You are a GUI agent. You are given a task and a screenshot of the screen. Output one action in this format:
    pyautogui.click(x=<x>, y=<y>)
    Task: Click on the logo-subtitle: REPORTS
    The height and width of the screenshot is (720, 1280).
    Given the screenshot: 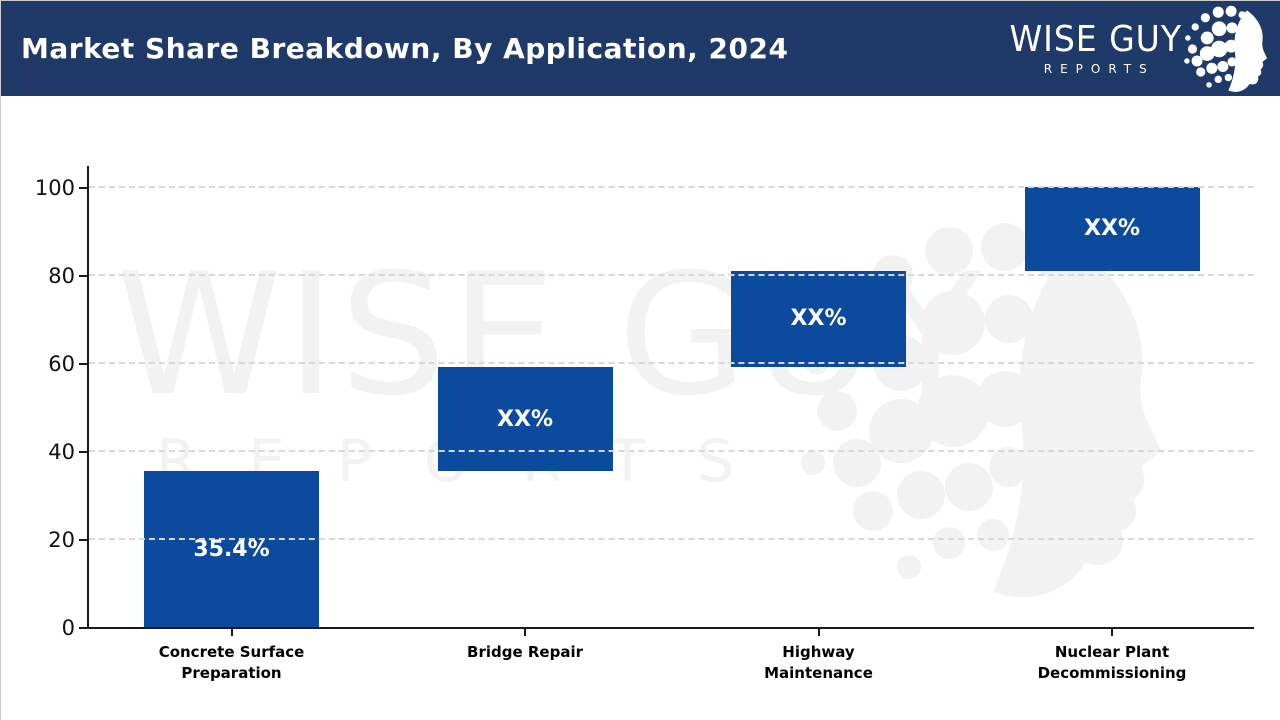 What is the action you would take?
    pyautogui.click(x=1099, y=68)
    